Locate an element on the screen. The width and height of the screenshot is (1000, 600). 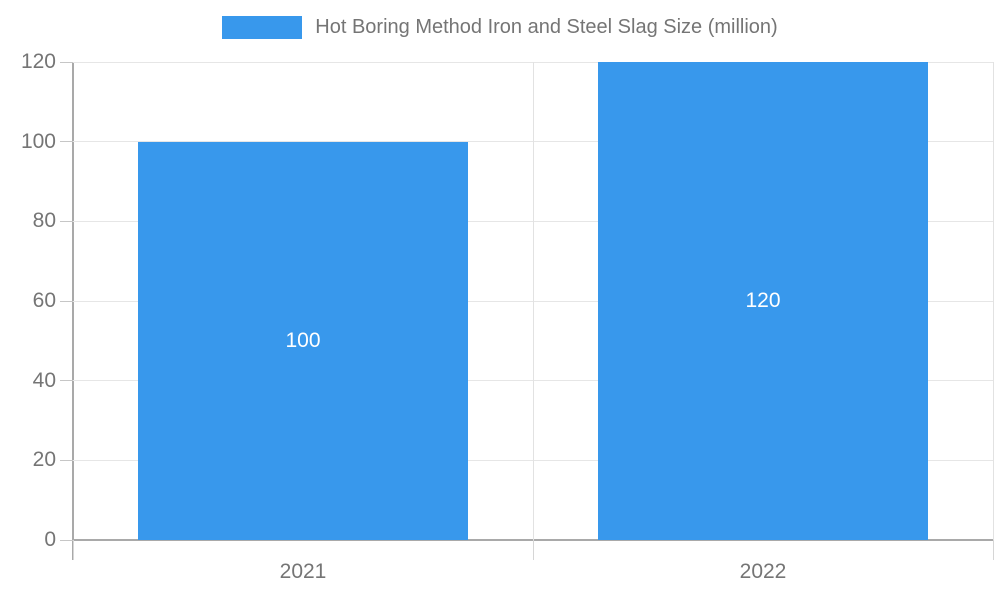
y-axis-tick-label: 80 is located at coordinates (44, 221).